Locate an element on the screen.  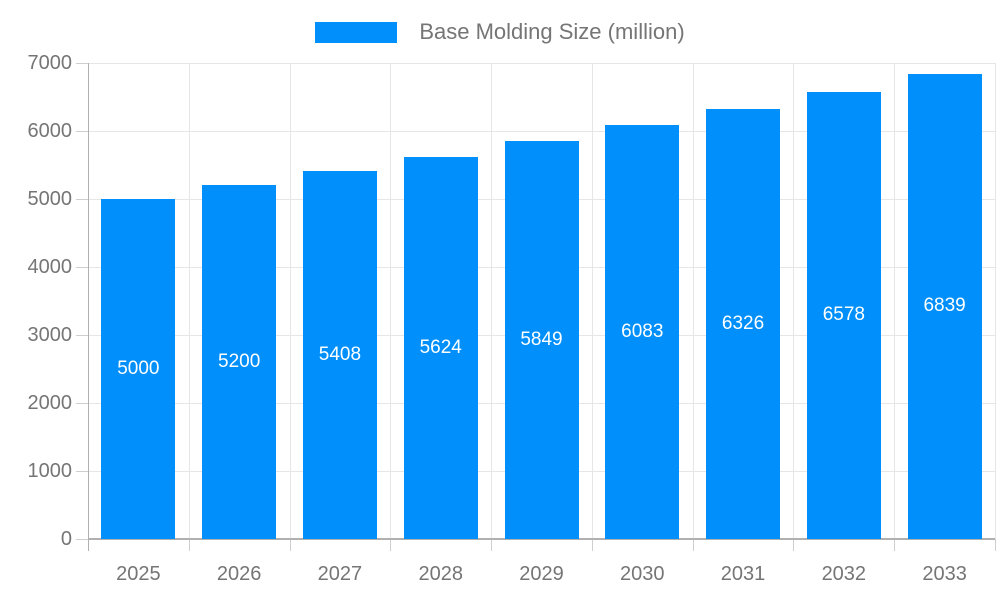
bar-2025 is located at coordinates (138, 369).